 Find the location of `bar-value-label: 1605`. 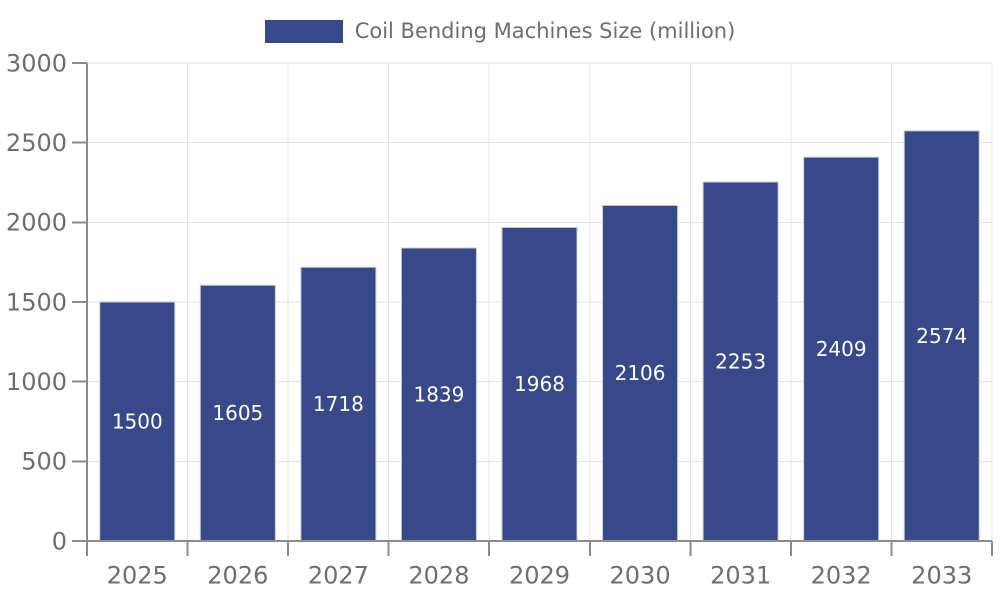

bar-value-label: 1605 is located at coordinates (237, 413).